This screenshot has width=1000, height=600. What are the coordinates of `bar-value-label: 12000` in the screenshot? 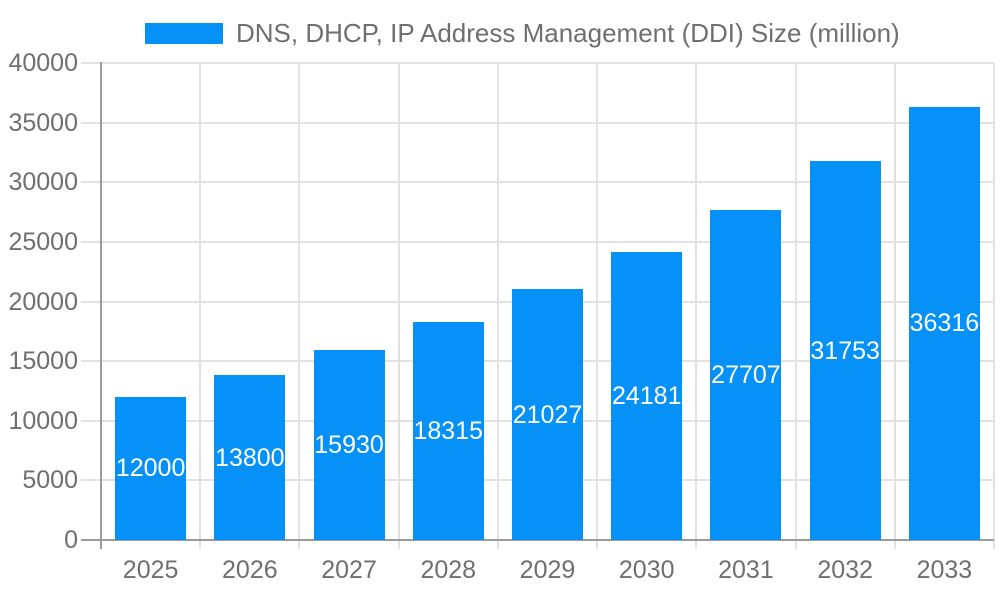 It's located at (150, 468).